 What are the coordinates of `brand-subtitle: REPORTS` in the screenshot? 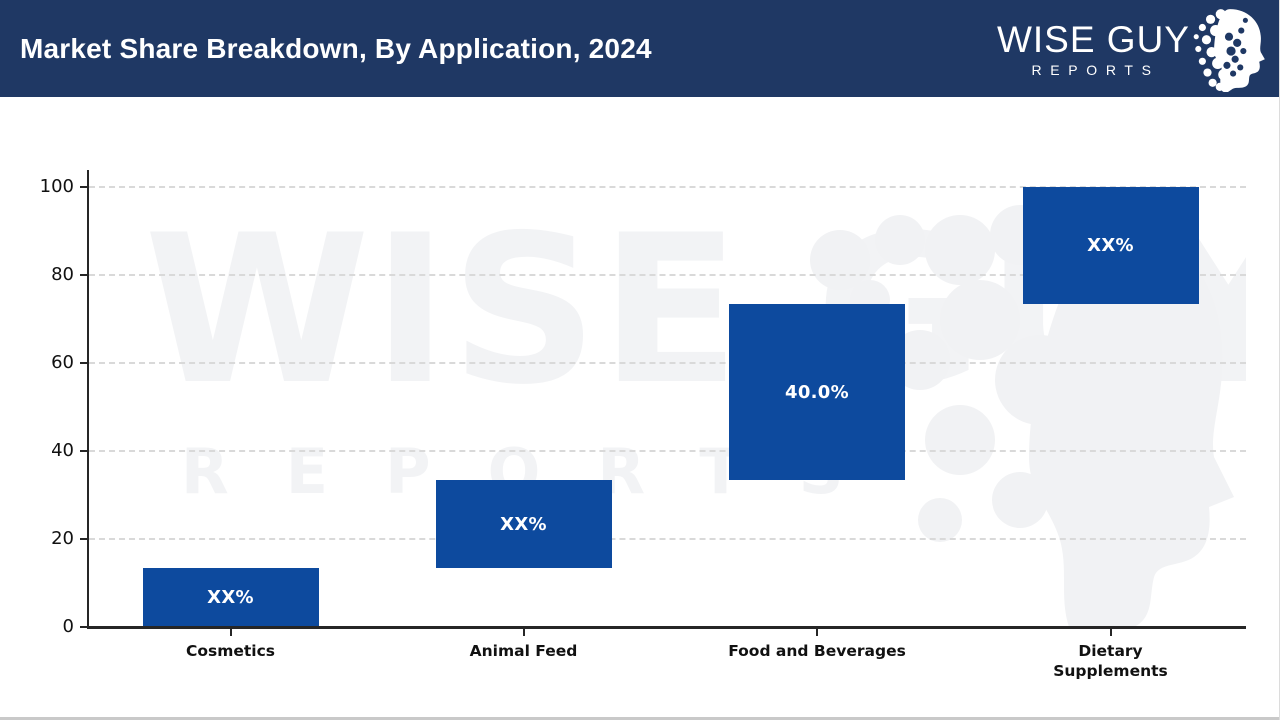 It's located at (1095, 69).